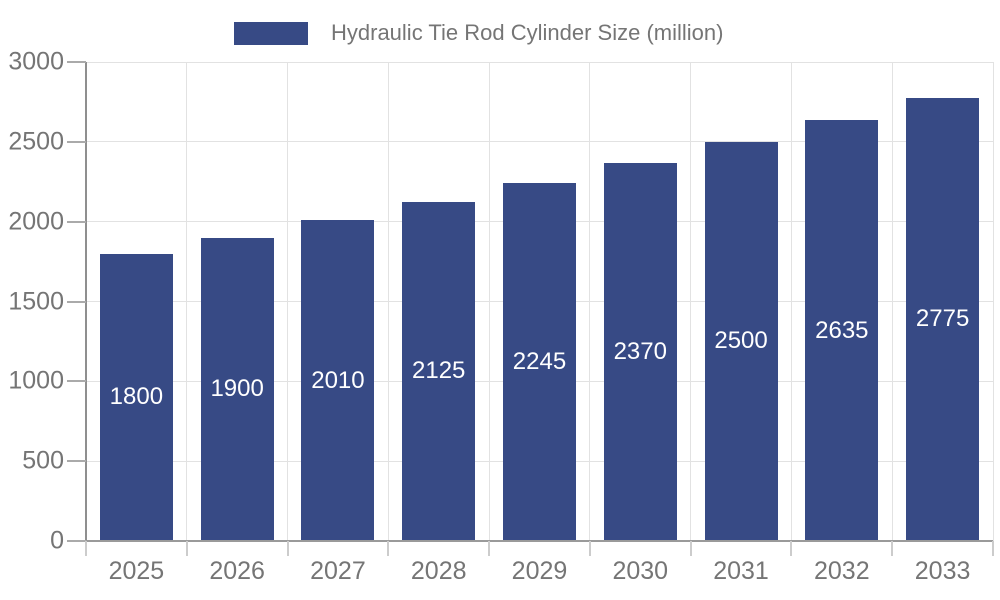 The height and width of the screenshot is (600, 1000). What do you see at coordinates (36, 61) in the screenshot?
I see `y-axis-tick-label: 3000` at bounding box center [36, 61].